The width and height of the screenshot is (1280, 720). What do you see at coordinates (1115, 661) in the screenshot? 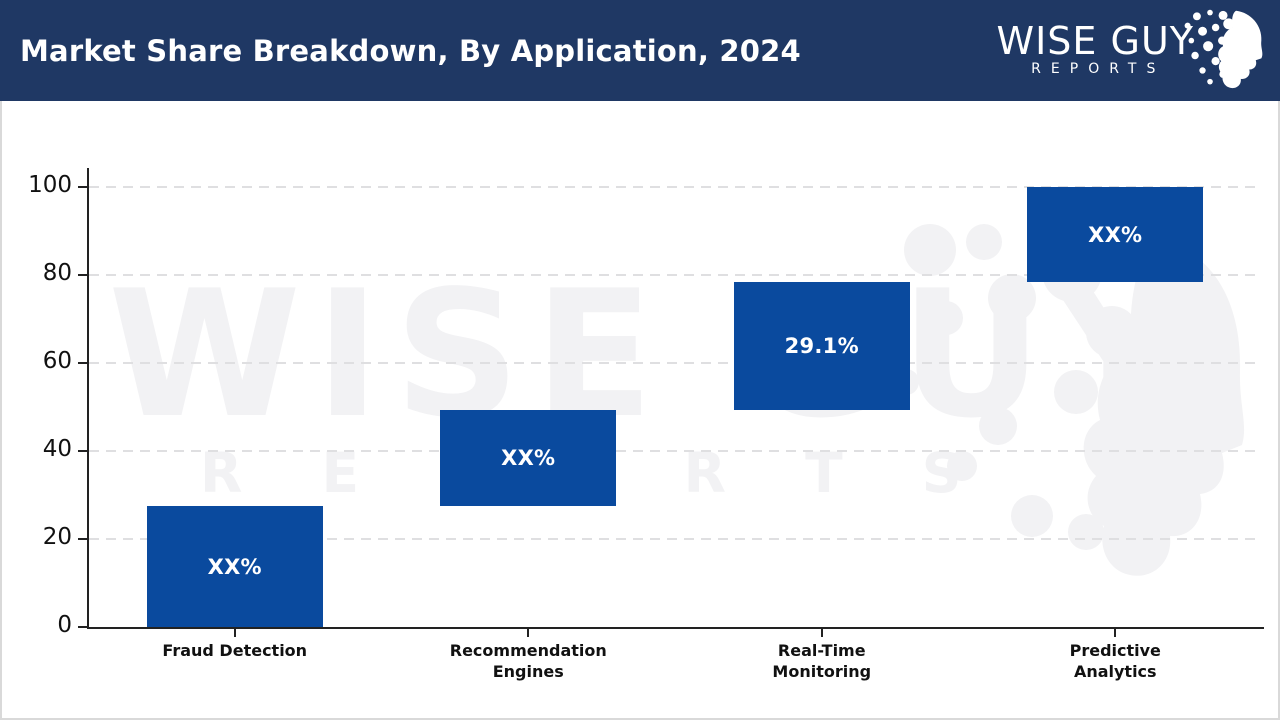
I see `x-axis-label-4: Predictive Analytics` at bounding box center [1115, 661].